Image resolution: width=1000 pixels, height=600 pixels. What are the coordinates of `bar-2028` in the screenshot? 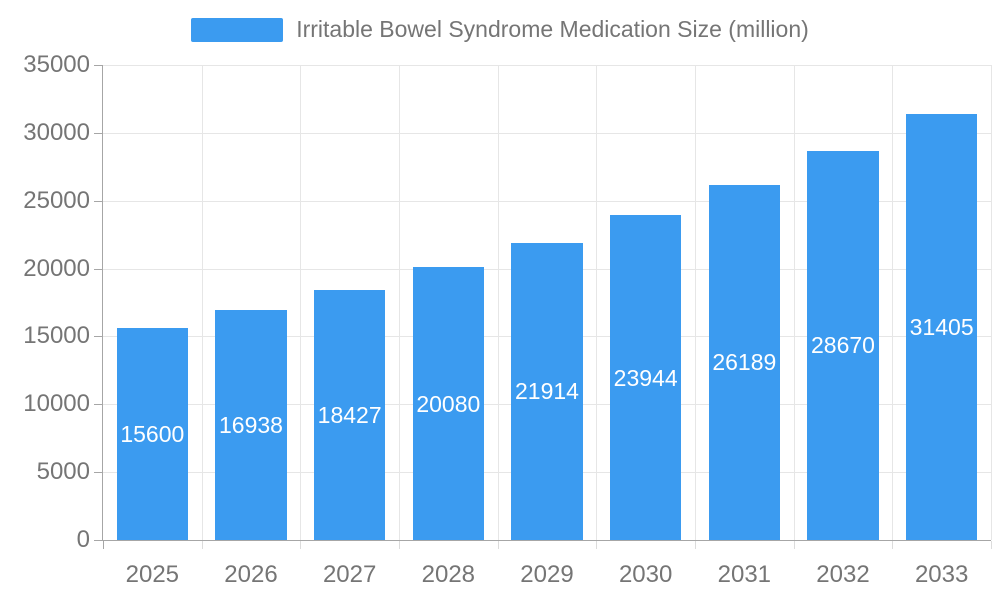 It's located at (448, 403).